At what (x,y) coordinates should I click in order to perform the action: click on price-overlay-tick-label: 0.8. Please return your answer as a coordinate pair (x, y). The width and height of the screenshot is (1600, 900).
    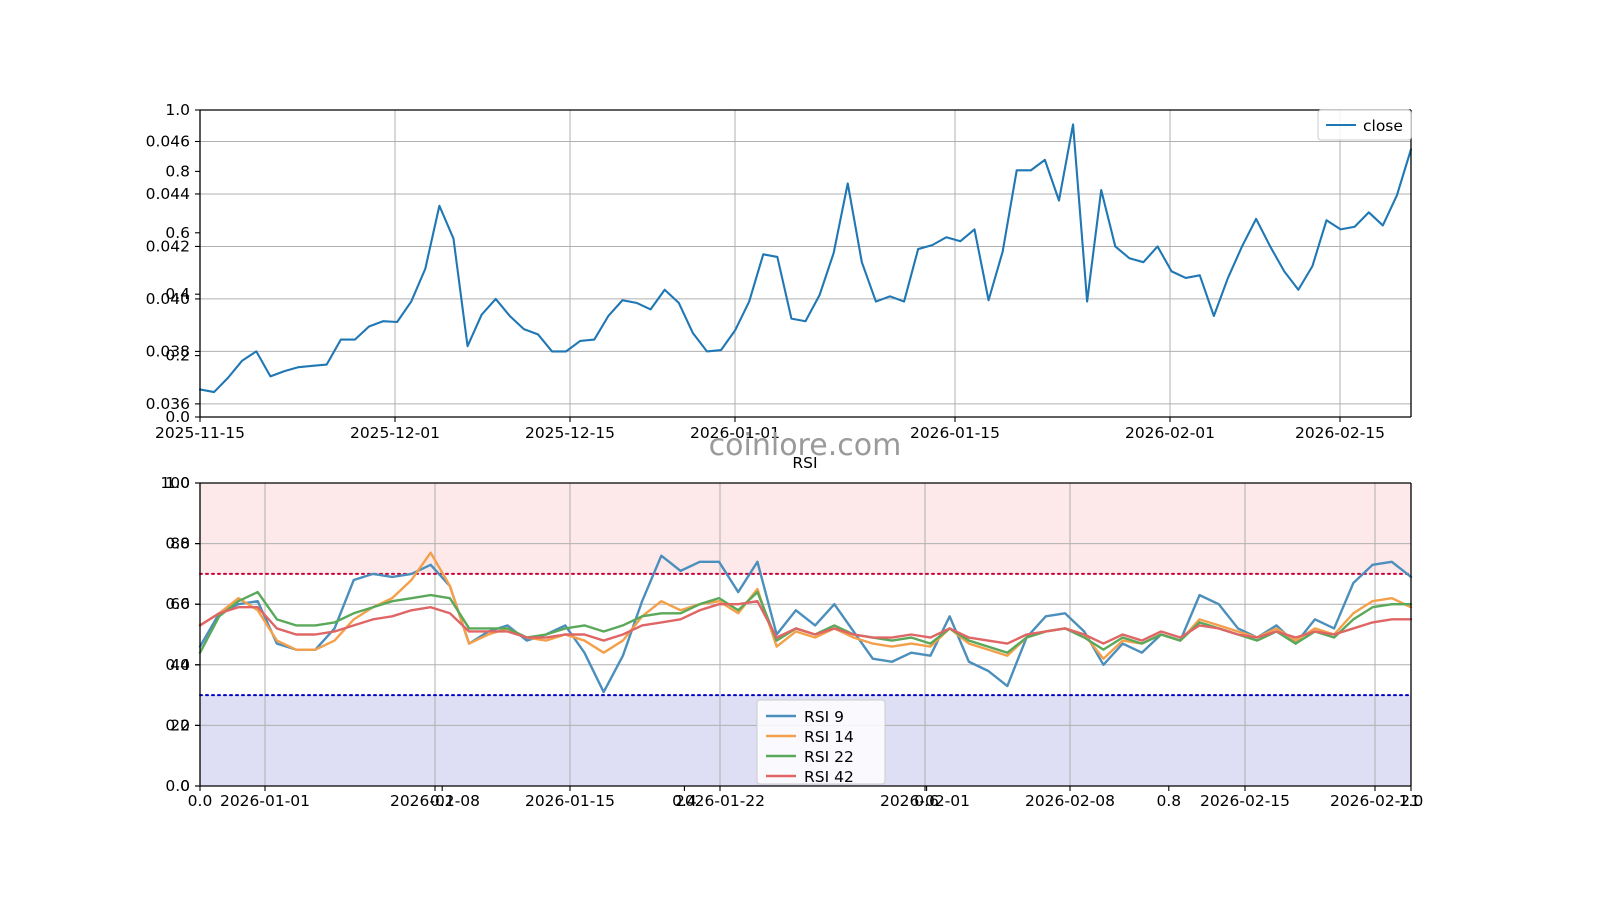
    Looking at the image, I should click on (177, 171).